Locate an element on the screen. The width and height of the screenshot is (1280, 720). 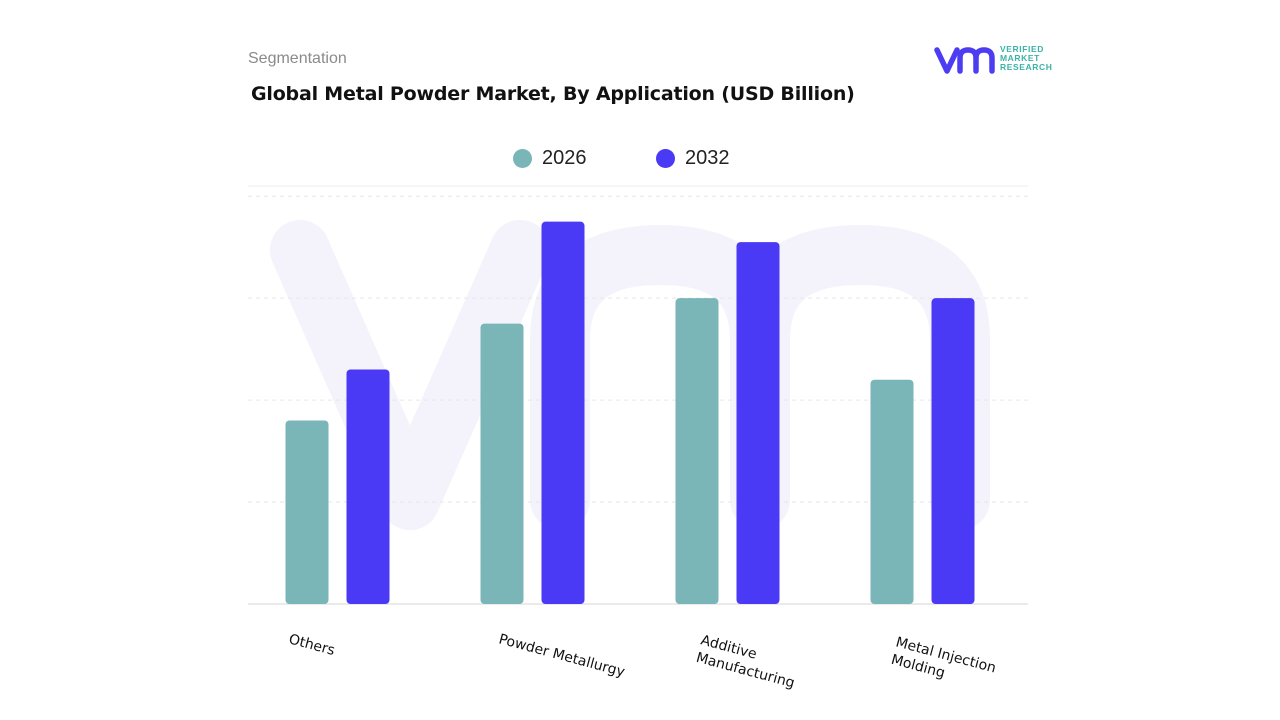
x-tick-label: Others is located at coordinates (312, 645).